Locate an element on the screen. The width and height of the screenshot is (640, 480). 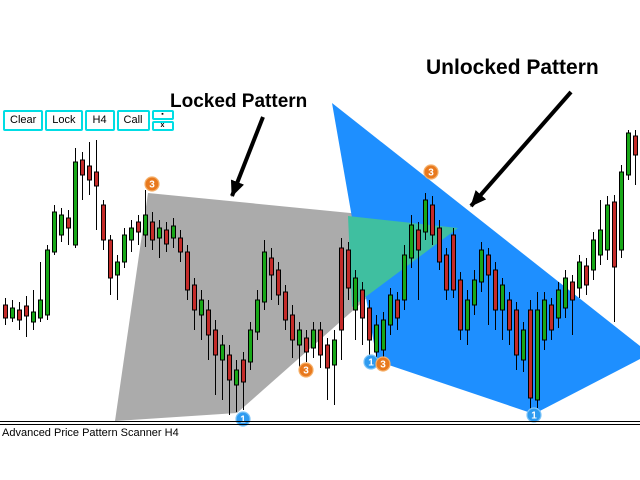
timeframe-h4-button: H4 is located at coordinates (99, 120).